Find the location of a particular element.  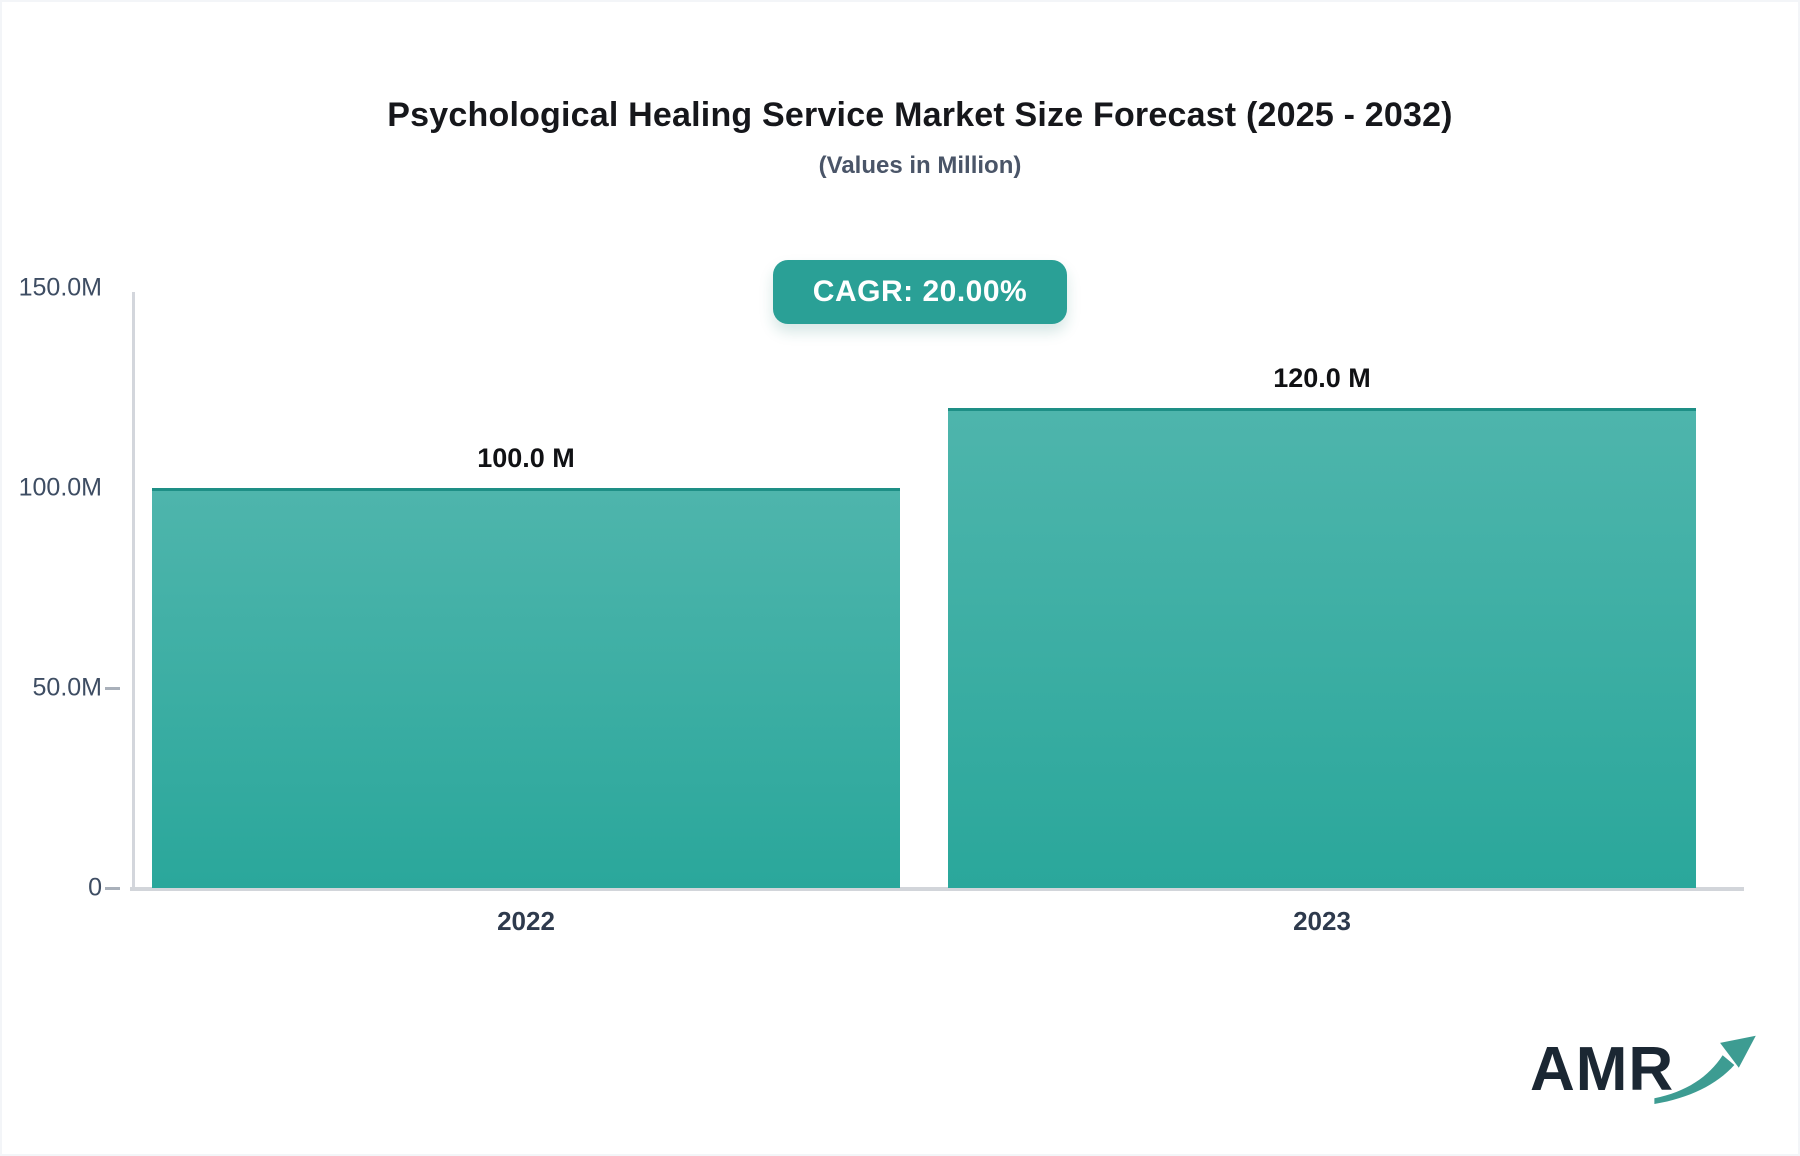

amr-logo: AMR is located at coordinates (1647, 1069).